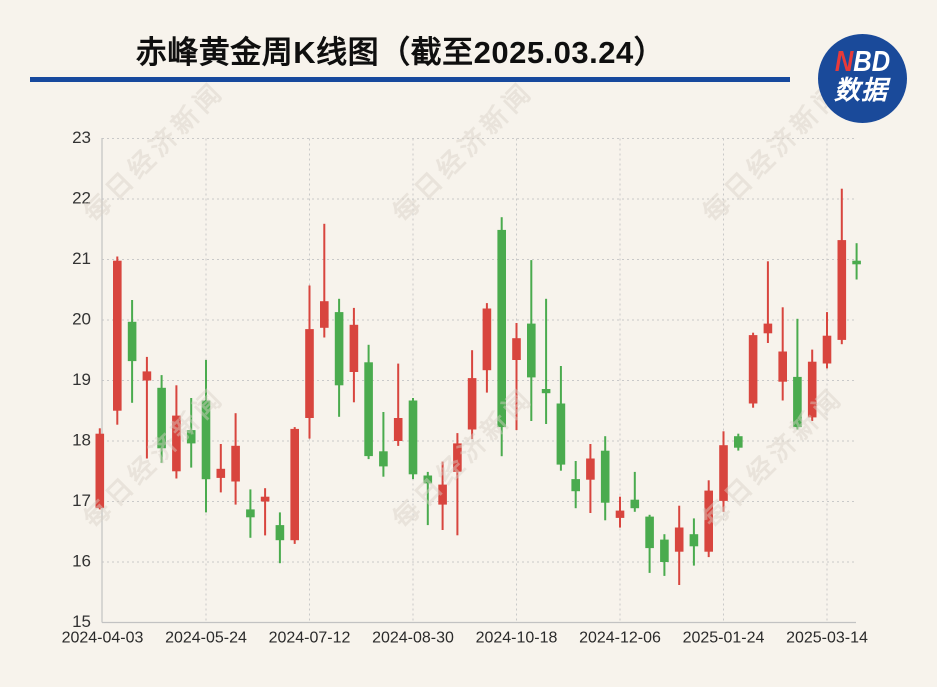 This screenshot has width=937, height=687. Describe the element at coordinates (310, 638) in the screenshot. I see `svg-text: 2024-07-12` at that location.